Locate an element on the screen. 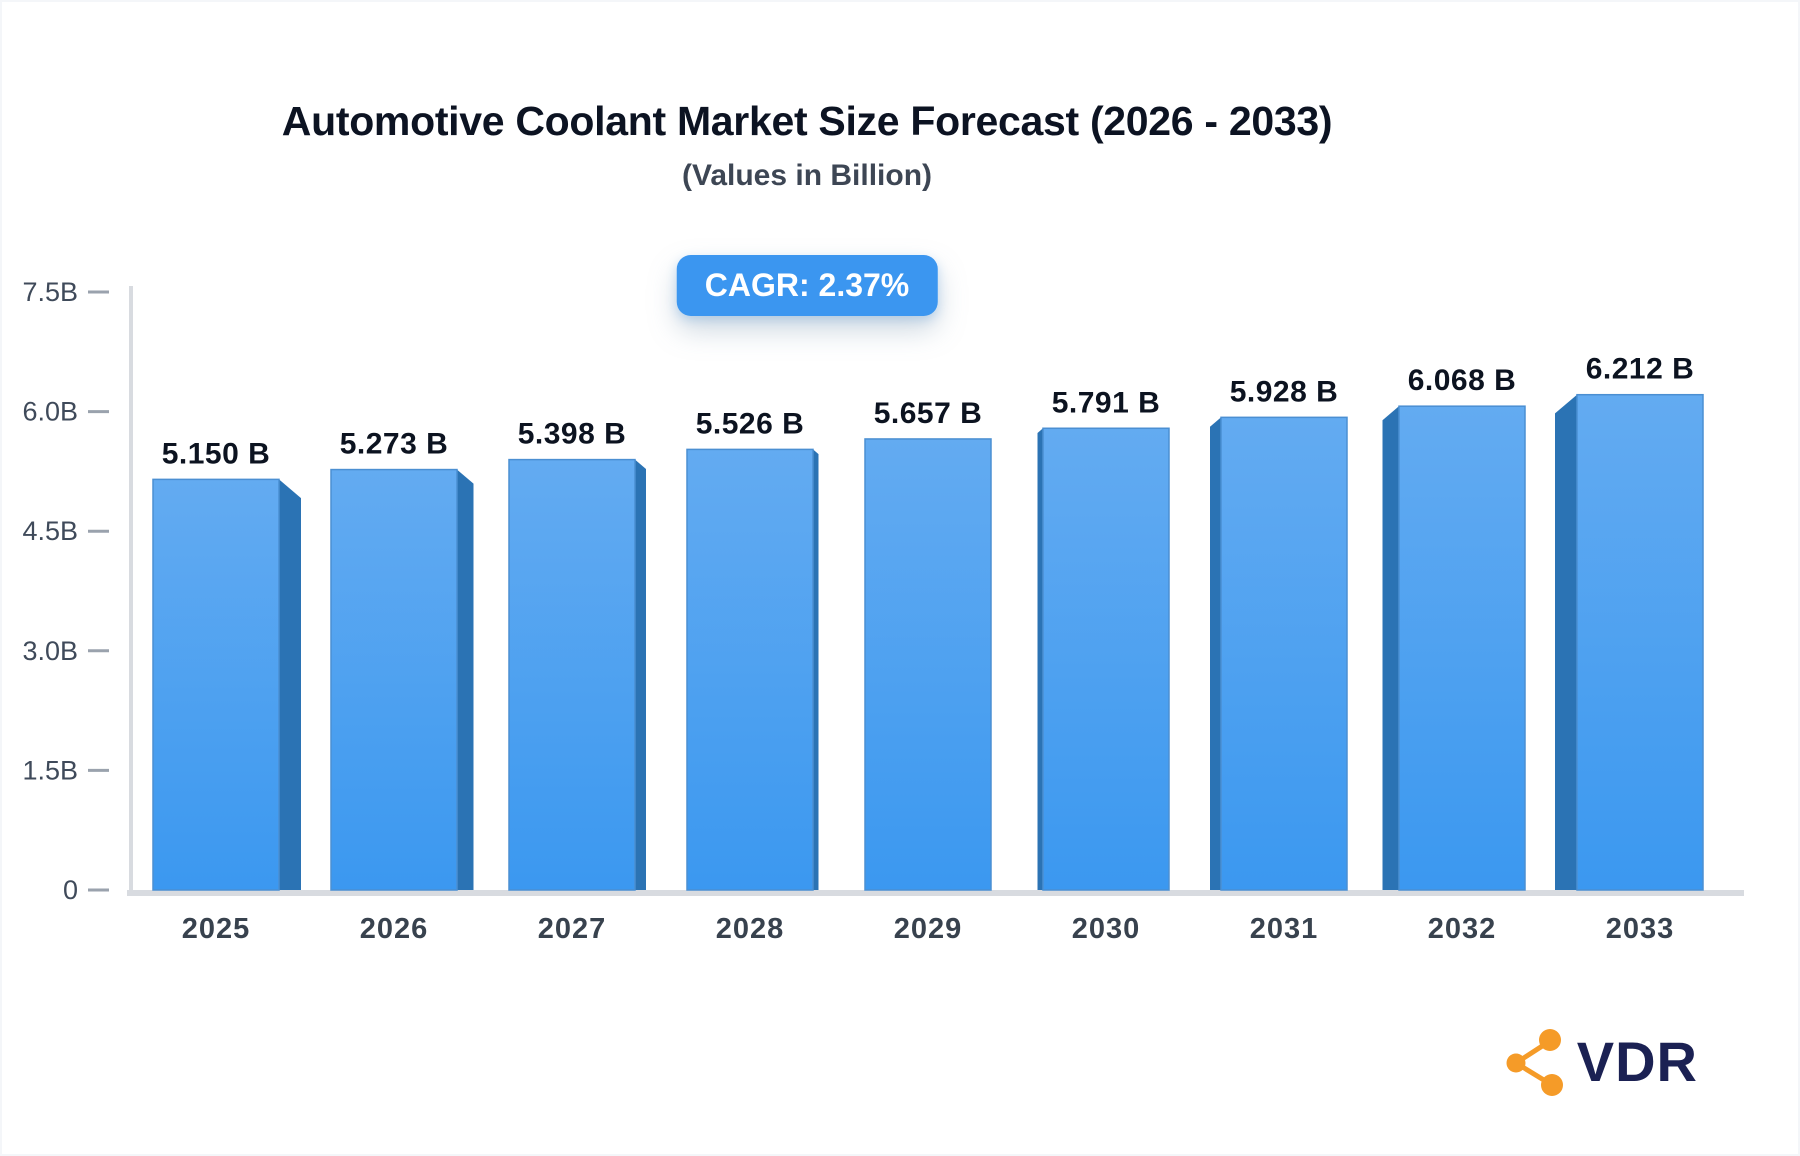 Image resolution: width=1800 pixels, height=1156 pixels. bar-value-label: 5.150 B is located at coordinates (216, 453).